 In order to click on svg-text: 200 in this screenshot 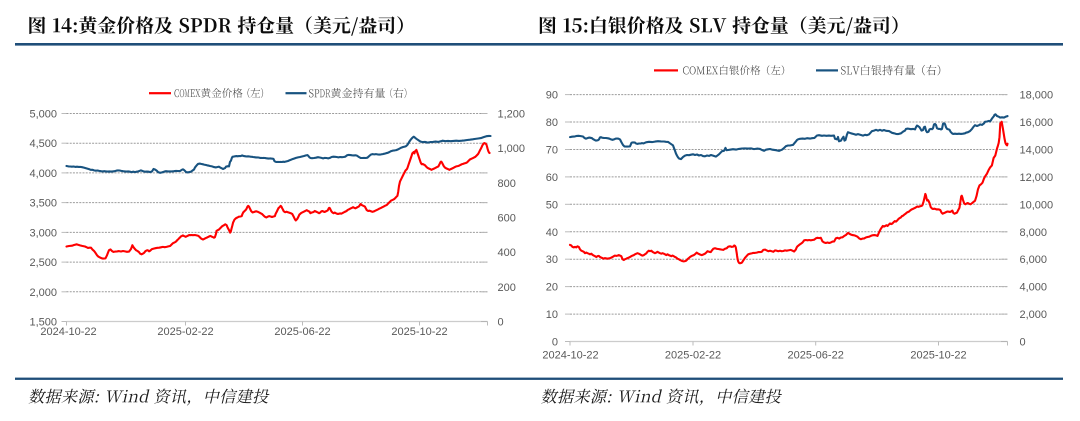, I will do `click(507, 288)`.